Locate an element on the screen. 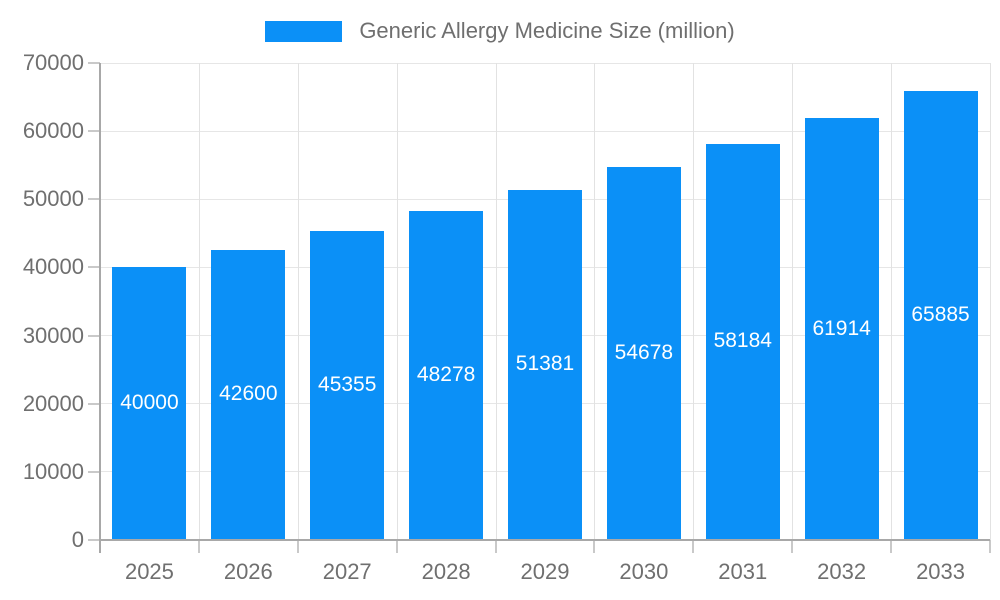 The height and width of the screenshot is (600, 1000). bar-value-label: 61914 is located at coordinates (841, 328).